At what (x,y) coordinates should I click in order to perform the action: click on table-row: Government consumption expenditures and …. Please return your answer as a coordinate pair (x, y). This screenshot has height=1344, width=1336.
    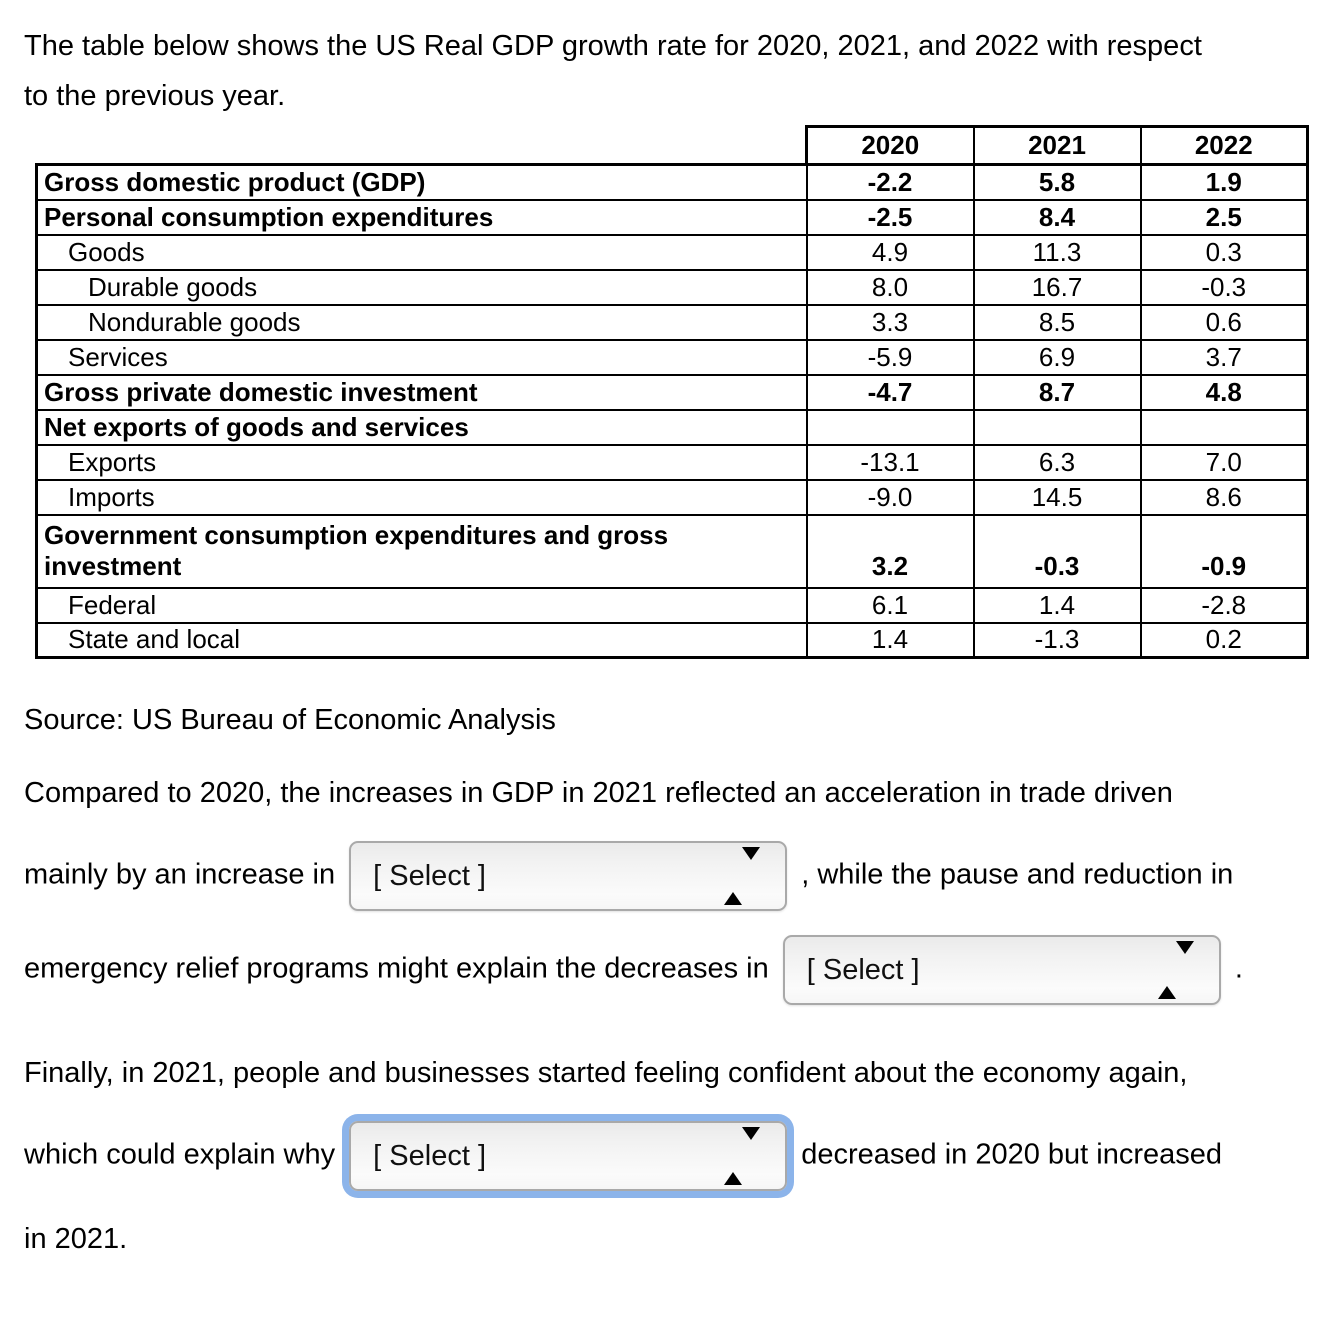
    Looking at the image, I should click on (672, 551).